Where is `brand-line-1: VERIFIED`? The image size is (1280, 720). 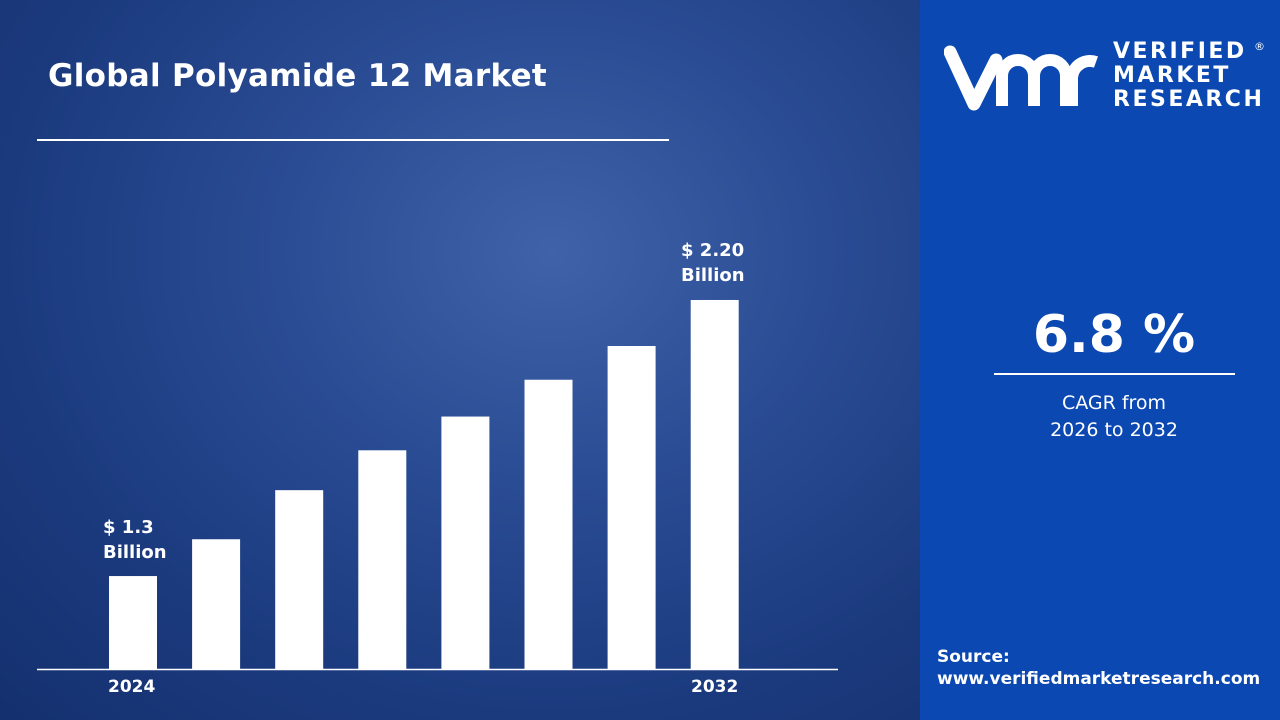
brand-line-1: VERIFIED is located at coordinates (1180, 51).